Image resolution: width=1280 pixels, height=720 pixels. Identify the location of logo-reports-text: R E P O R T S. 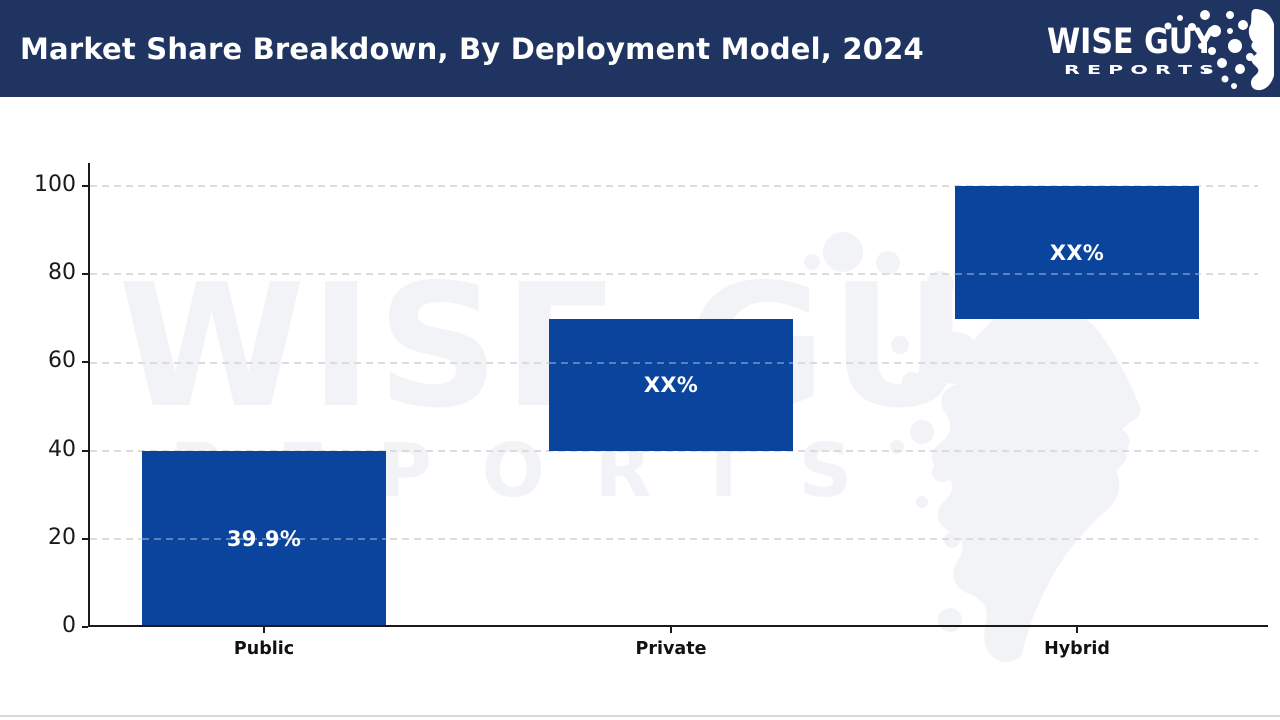
(1139, 70).